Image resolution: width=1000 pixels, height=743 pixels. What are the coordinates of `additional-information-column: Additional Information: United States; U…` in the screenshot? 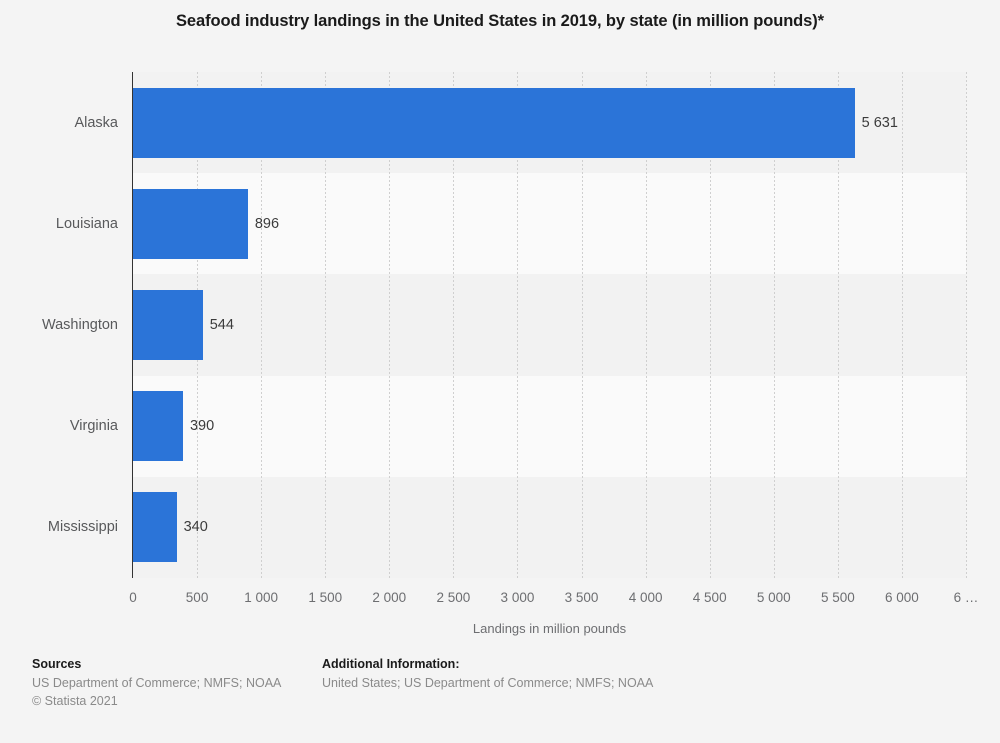 It's located at (487, 673).